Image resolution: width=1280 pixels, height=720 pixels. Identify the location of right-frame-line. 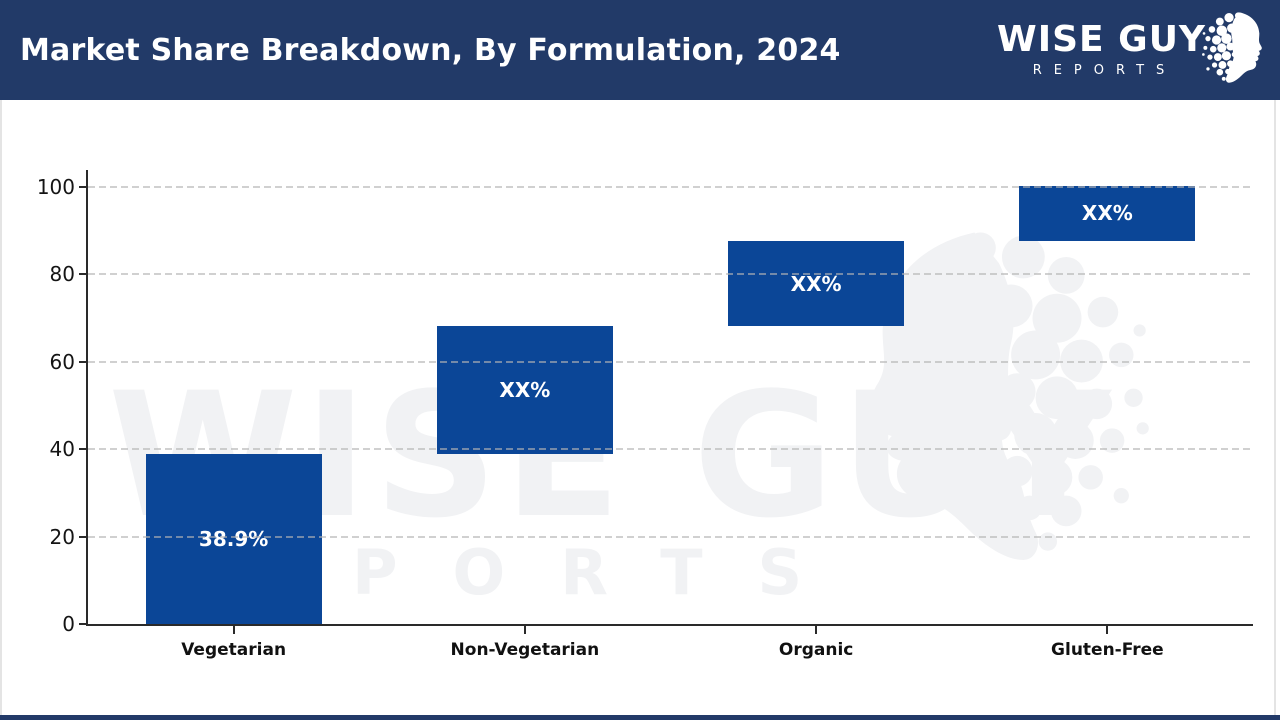
(1275, 407).